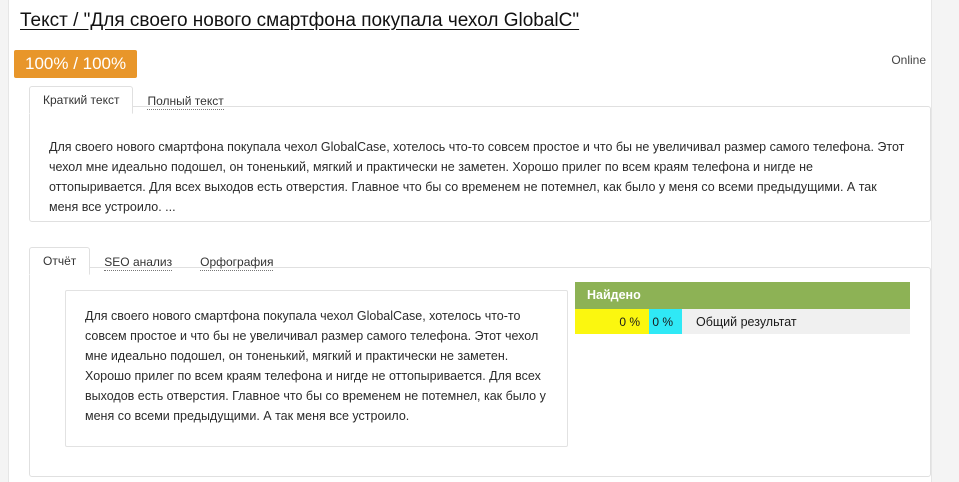  I want to click on uniqueness-score-badge: 100% / 100%, so click(76, 64).